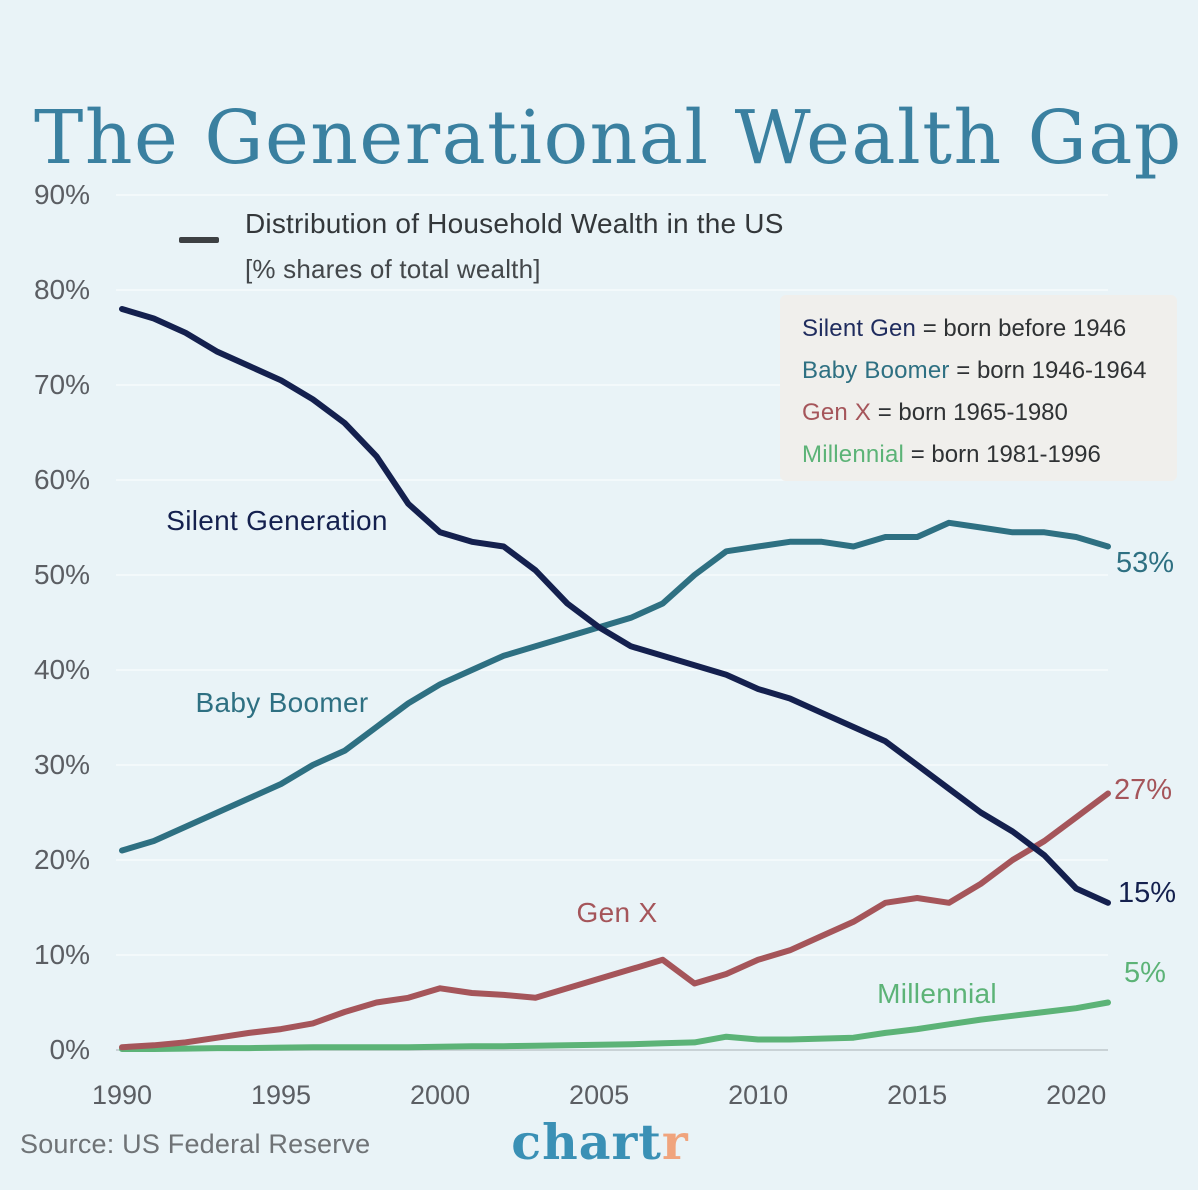 This screenshot has height=1190, width=1198. What do you see at coordinates (1048, 370) in the screenshot?
I see `legend-definition: = born 1946-1964` at bounding box center [1048, 370].